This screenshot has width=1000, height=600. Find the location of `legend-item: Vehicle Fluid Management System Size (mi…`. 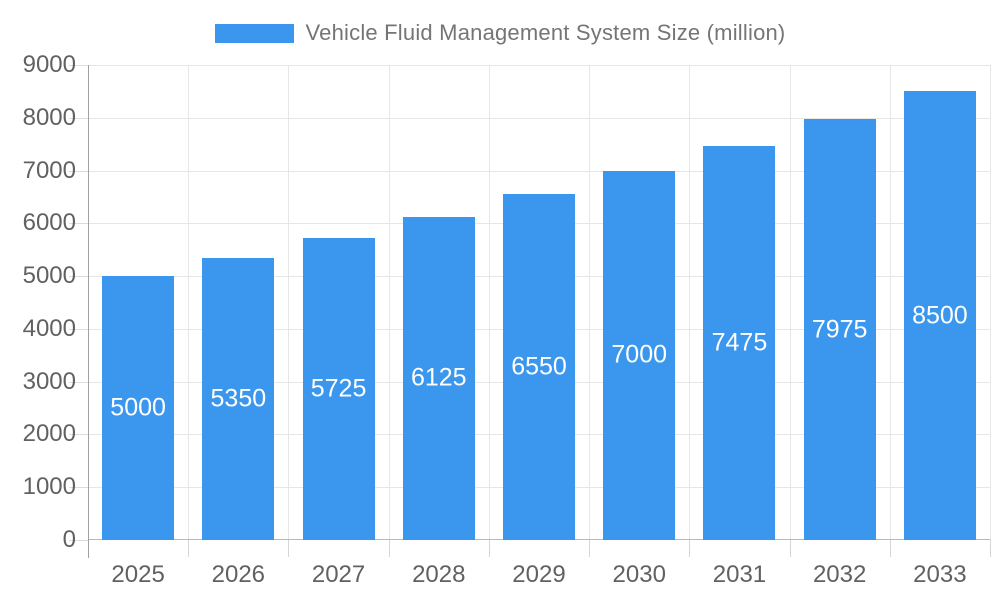

legend-item: Vehicle Fluid Management System Size (mi… is located at coordinates (500, 33).